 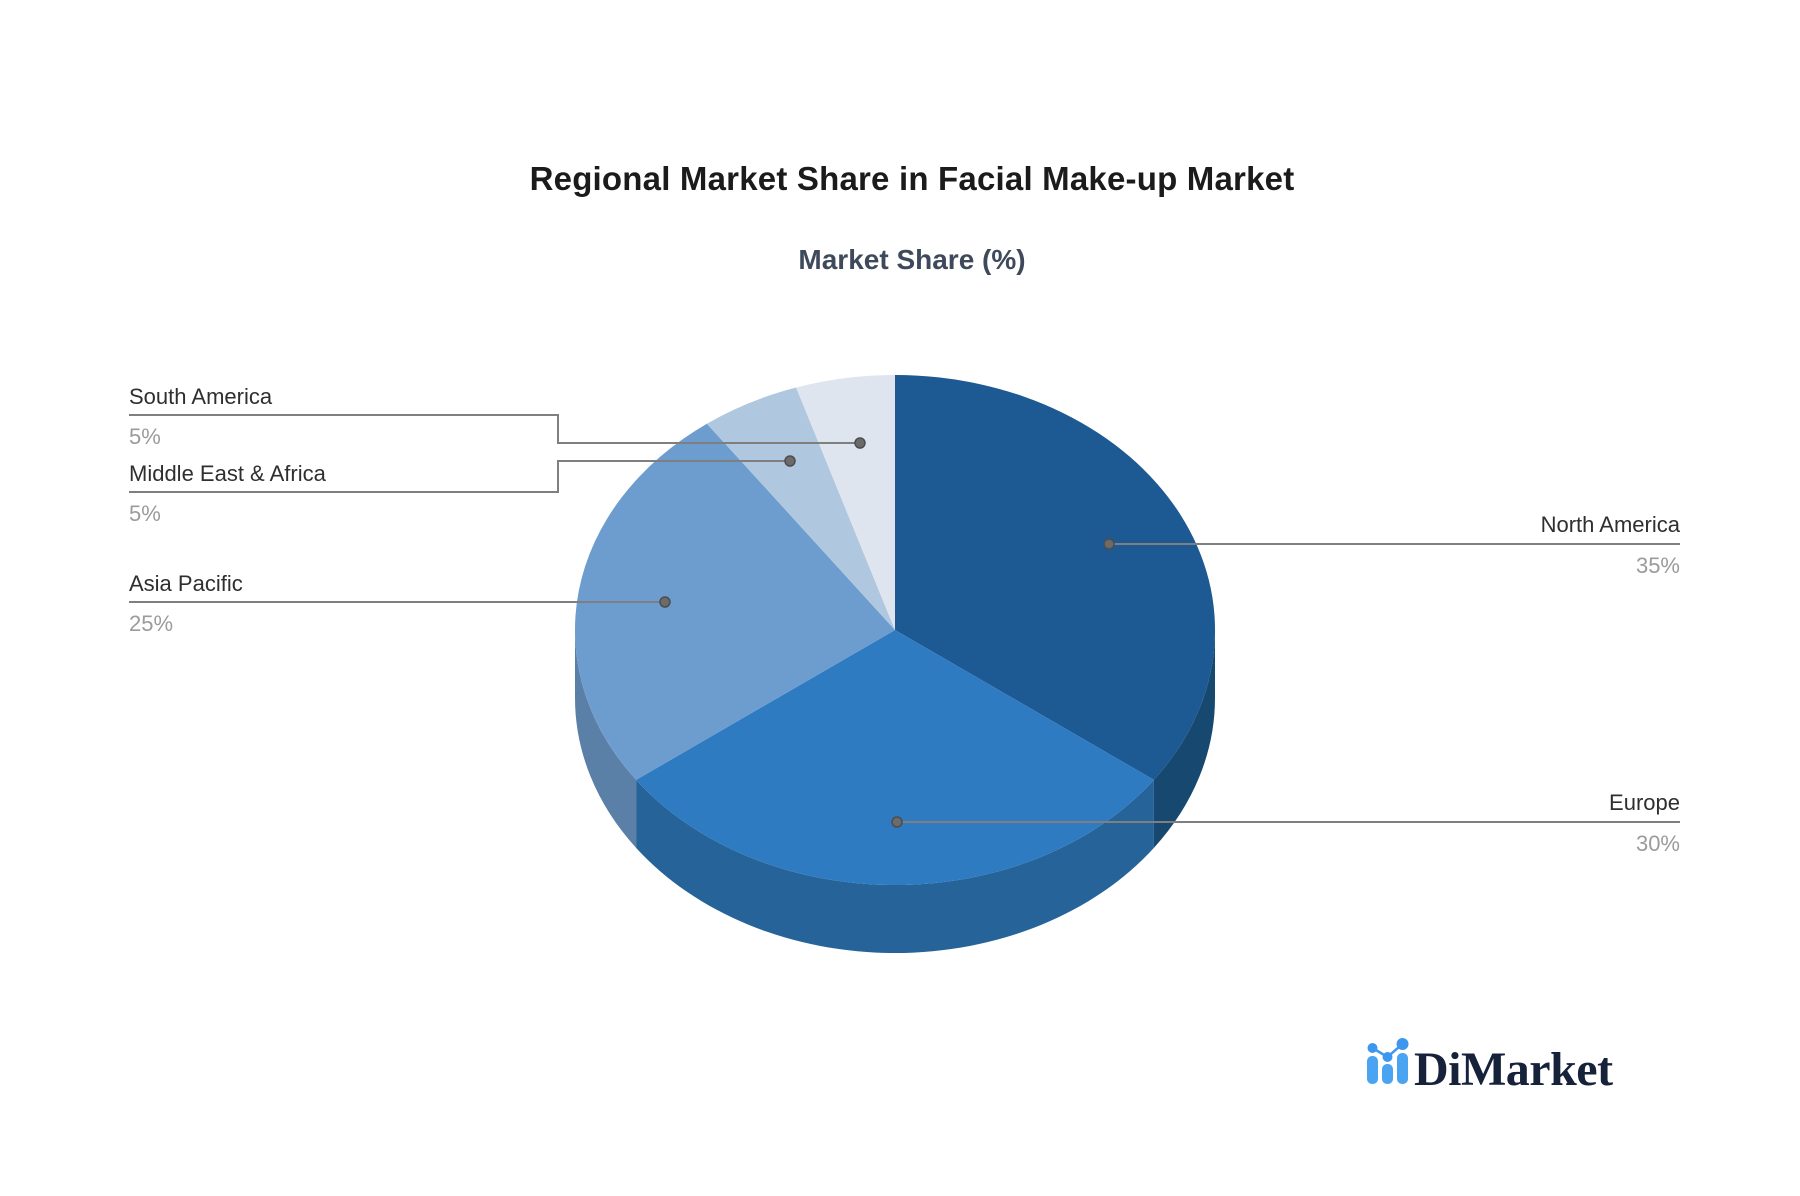 What do you see at coordinates (665, 602) in the screenshot?
I see `connector-dot-asia-pacific` at bounding box center [665, 602].